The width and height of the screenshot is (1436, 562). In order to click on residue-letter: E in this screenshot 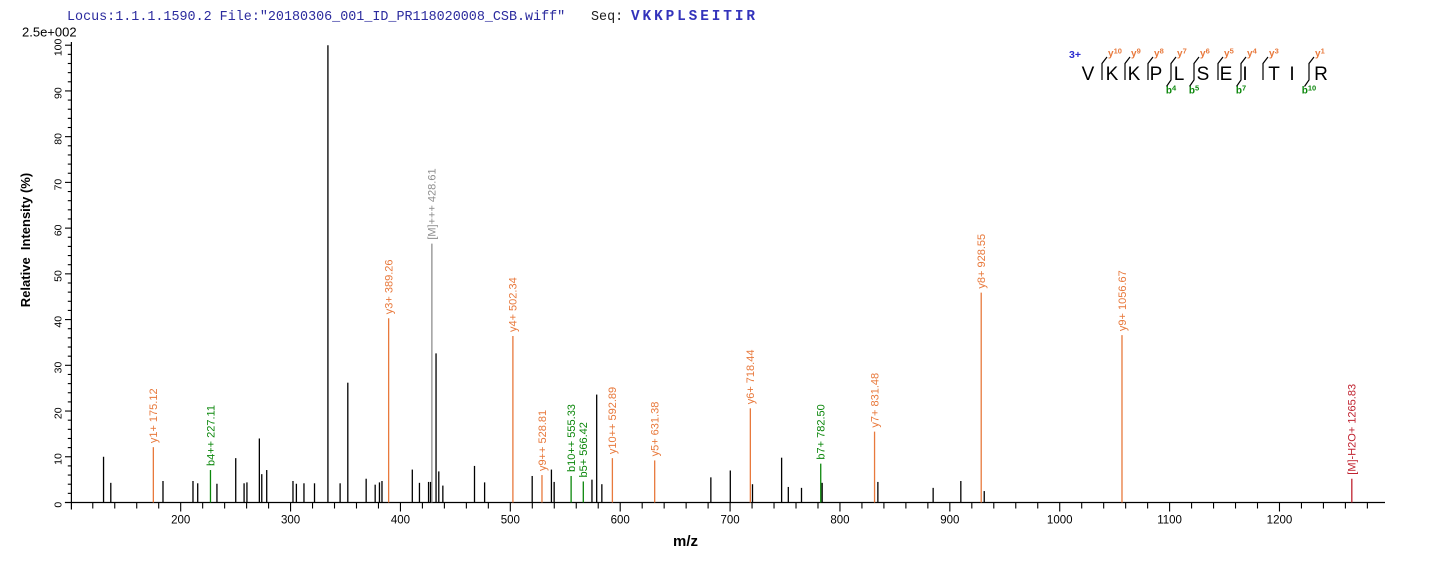, I will do `click(1226, 74)`.